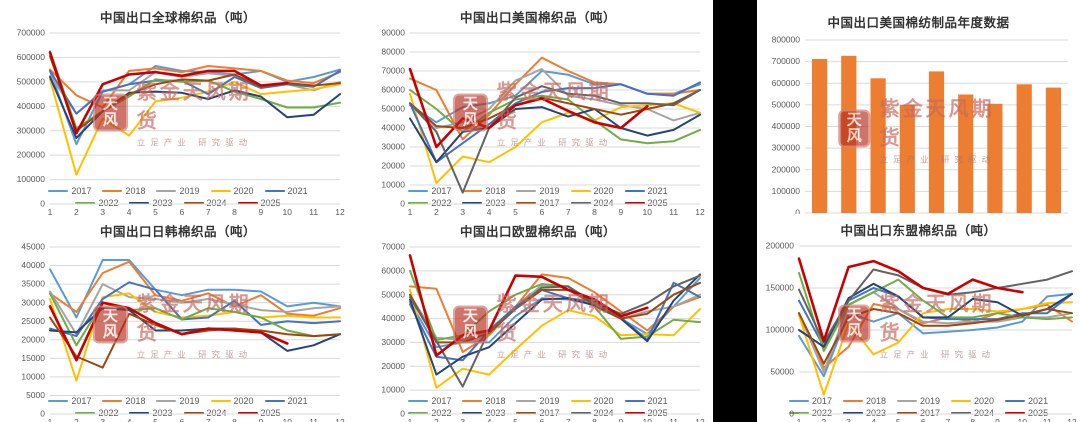 Image resolution: width=1080 pixels, height=422 pixels. What do you see at coordinates (555, 324) in the screenshot?
I see `series-line-2023` at bounding box center [555, 324].